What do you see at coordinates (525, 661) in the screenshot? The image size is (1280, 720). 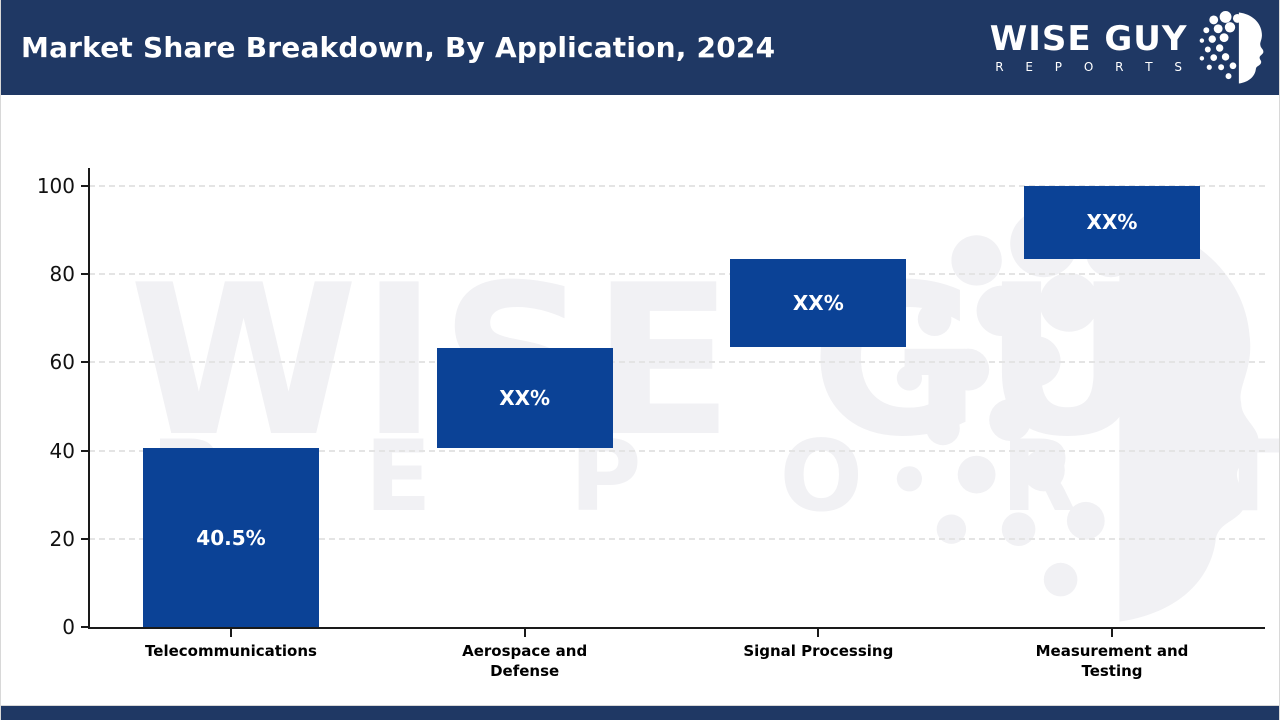 I see `category-label: Aerospace and Defense` at bounding box center [525, 661].